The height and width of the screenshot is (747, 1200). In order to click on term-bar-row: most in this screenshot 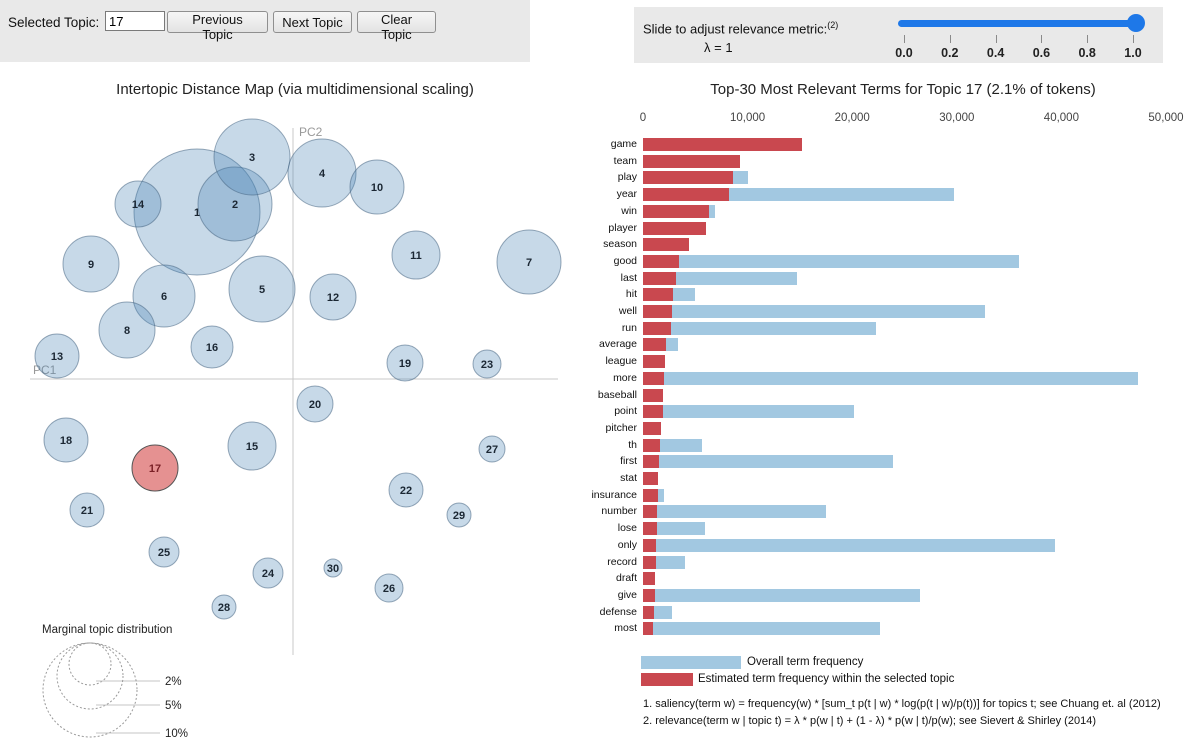, I will do `click(865, 629)`.